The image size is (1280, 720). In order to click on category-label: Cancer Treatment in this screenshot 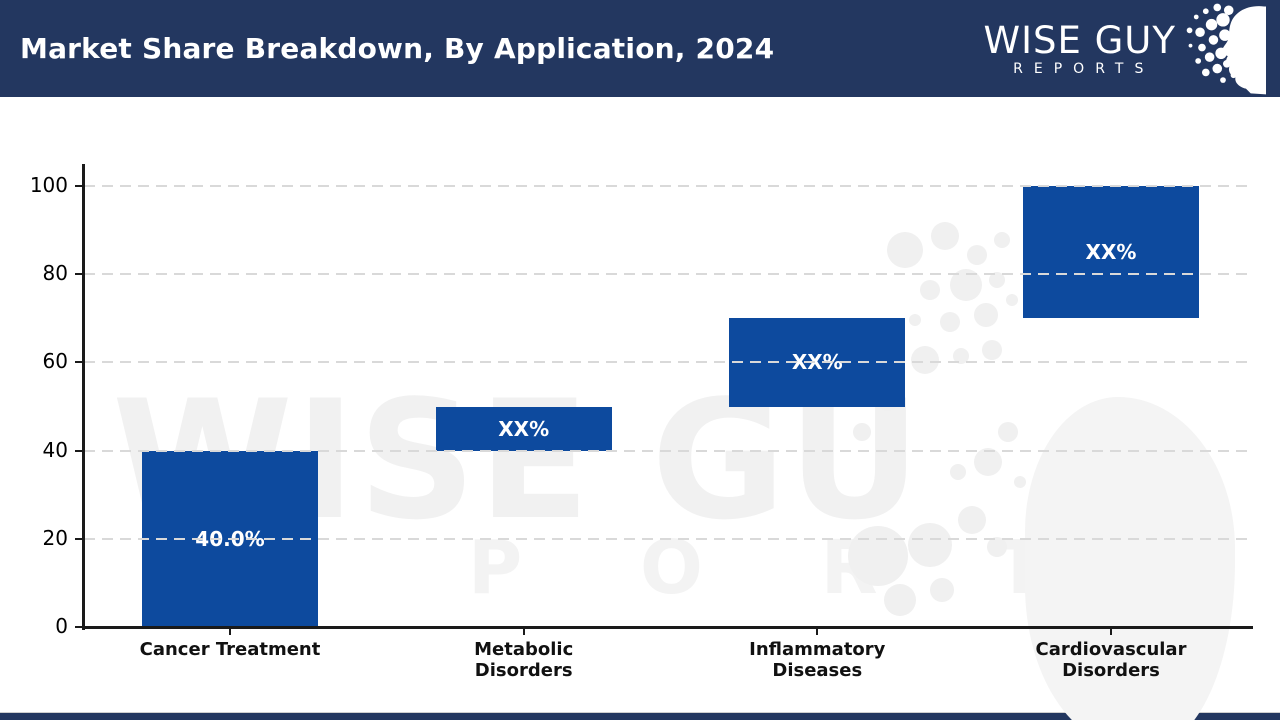, I will do `click(230, 649)`.